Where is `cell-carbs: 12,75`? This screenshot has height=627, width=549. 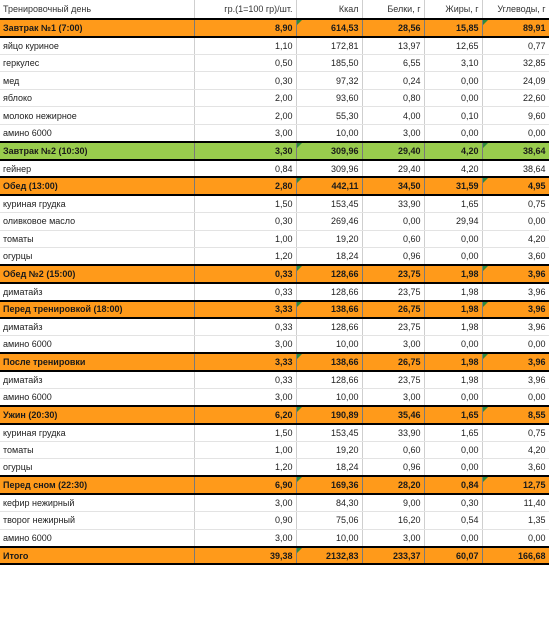
cell-carbs: 12,75 is located at coordinates (515, 485).